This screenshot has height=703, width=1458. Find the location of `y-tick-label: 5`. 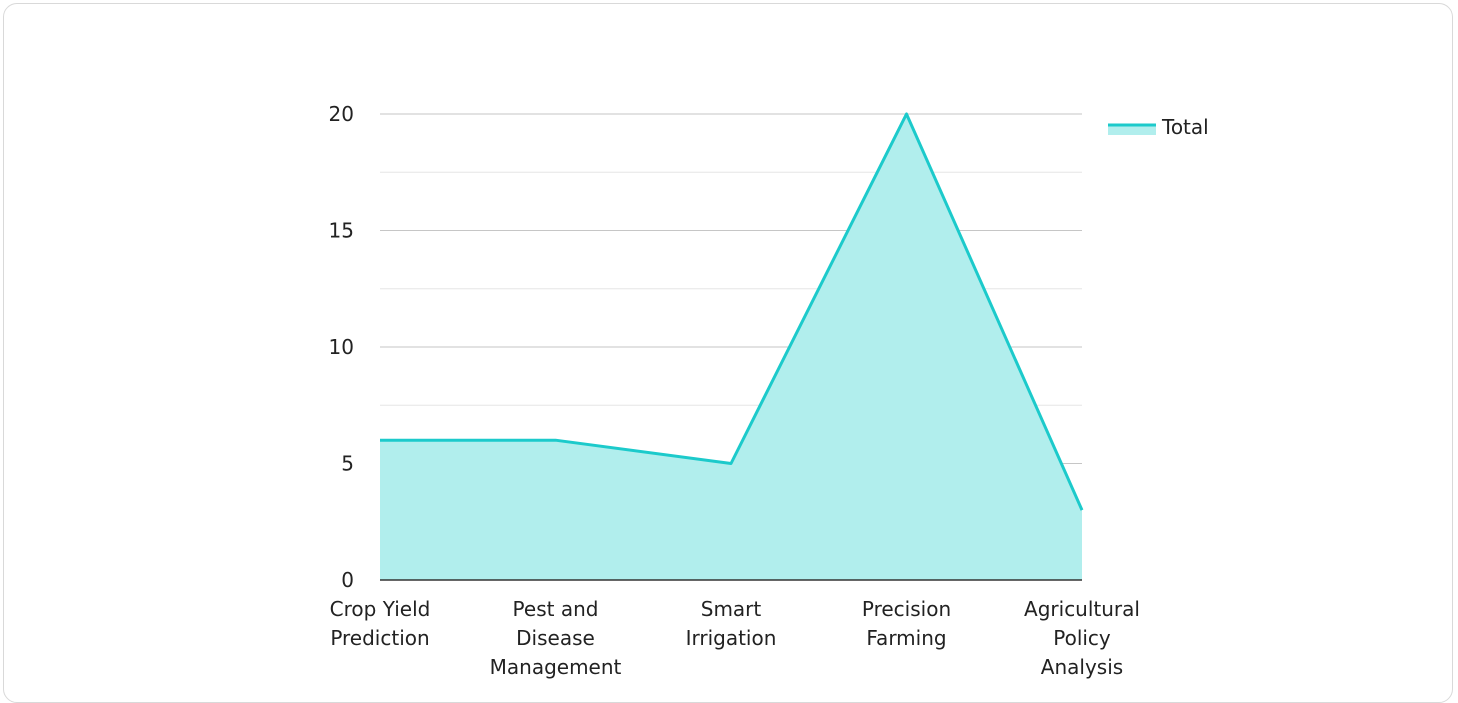

y-tick-label: 5 is located at coordinates (347, 464).